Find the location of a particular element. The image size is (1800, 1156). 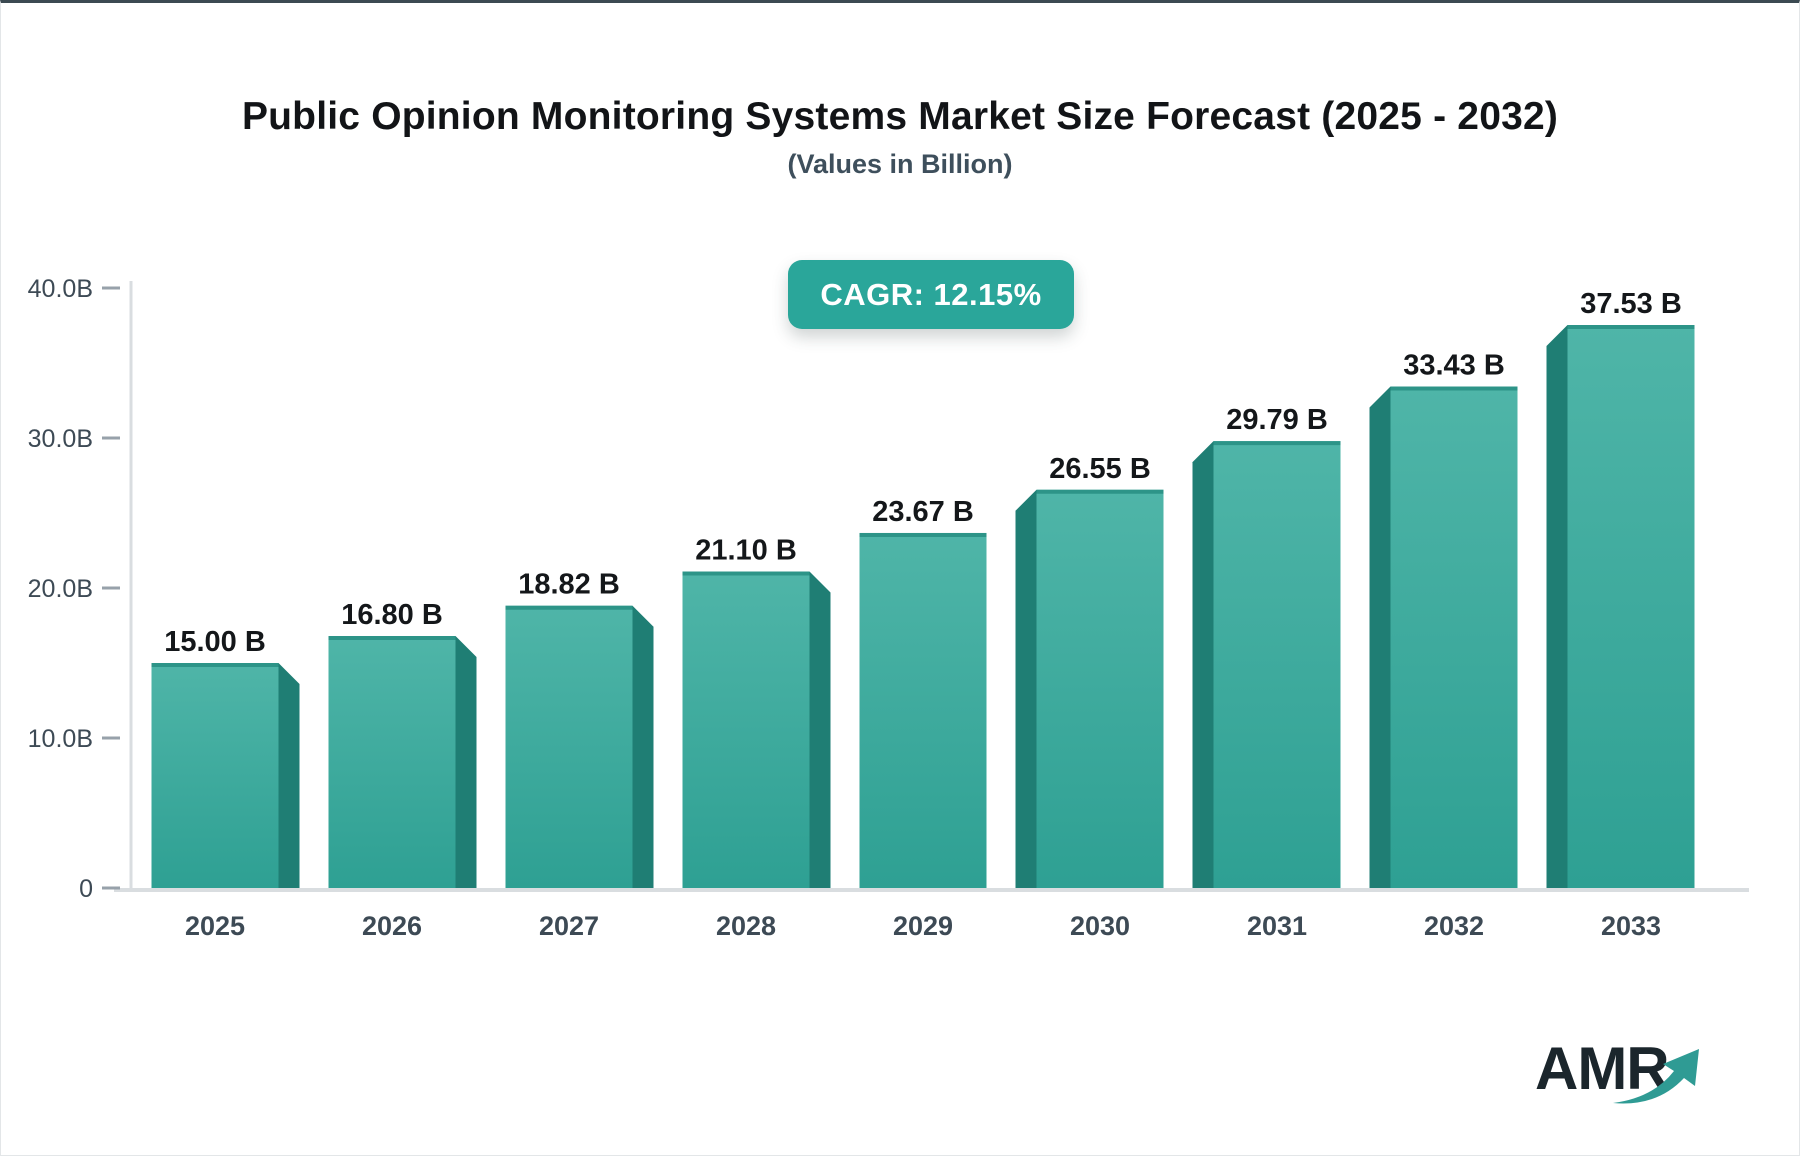

bar-value-label: 21.10 B is located at coordinates (746, 551).